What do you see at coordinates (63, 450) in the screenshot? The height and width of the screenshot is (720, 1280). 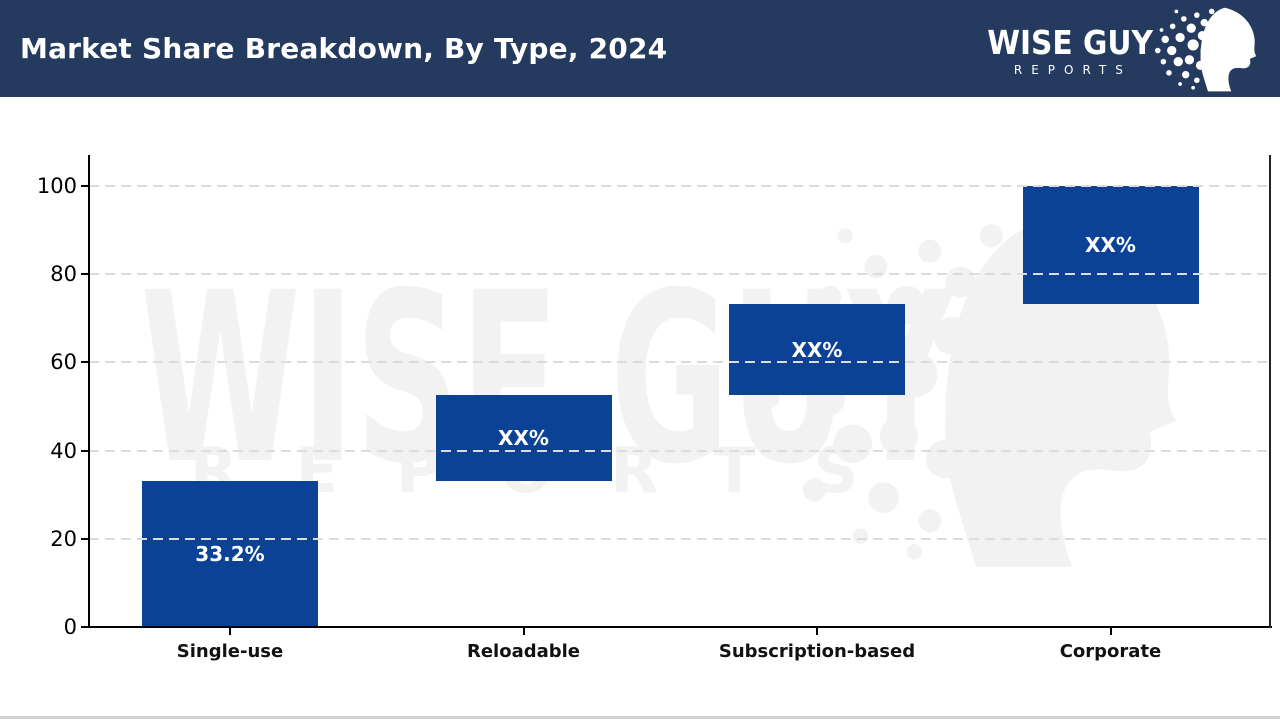 I see `y-tick-label-40: 40` at bounding box center [63, 450].